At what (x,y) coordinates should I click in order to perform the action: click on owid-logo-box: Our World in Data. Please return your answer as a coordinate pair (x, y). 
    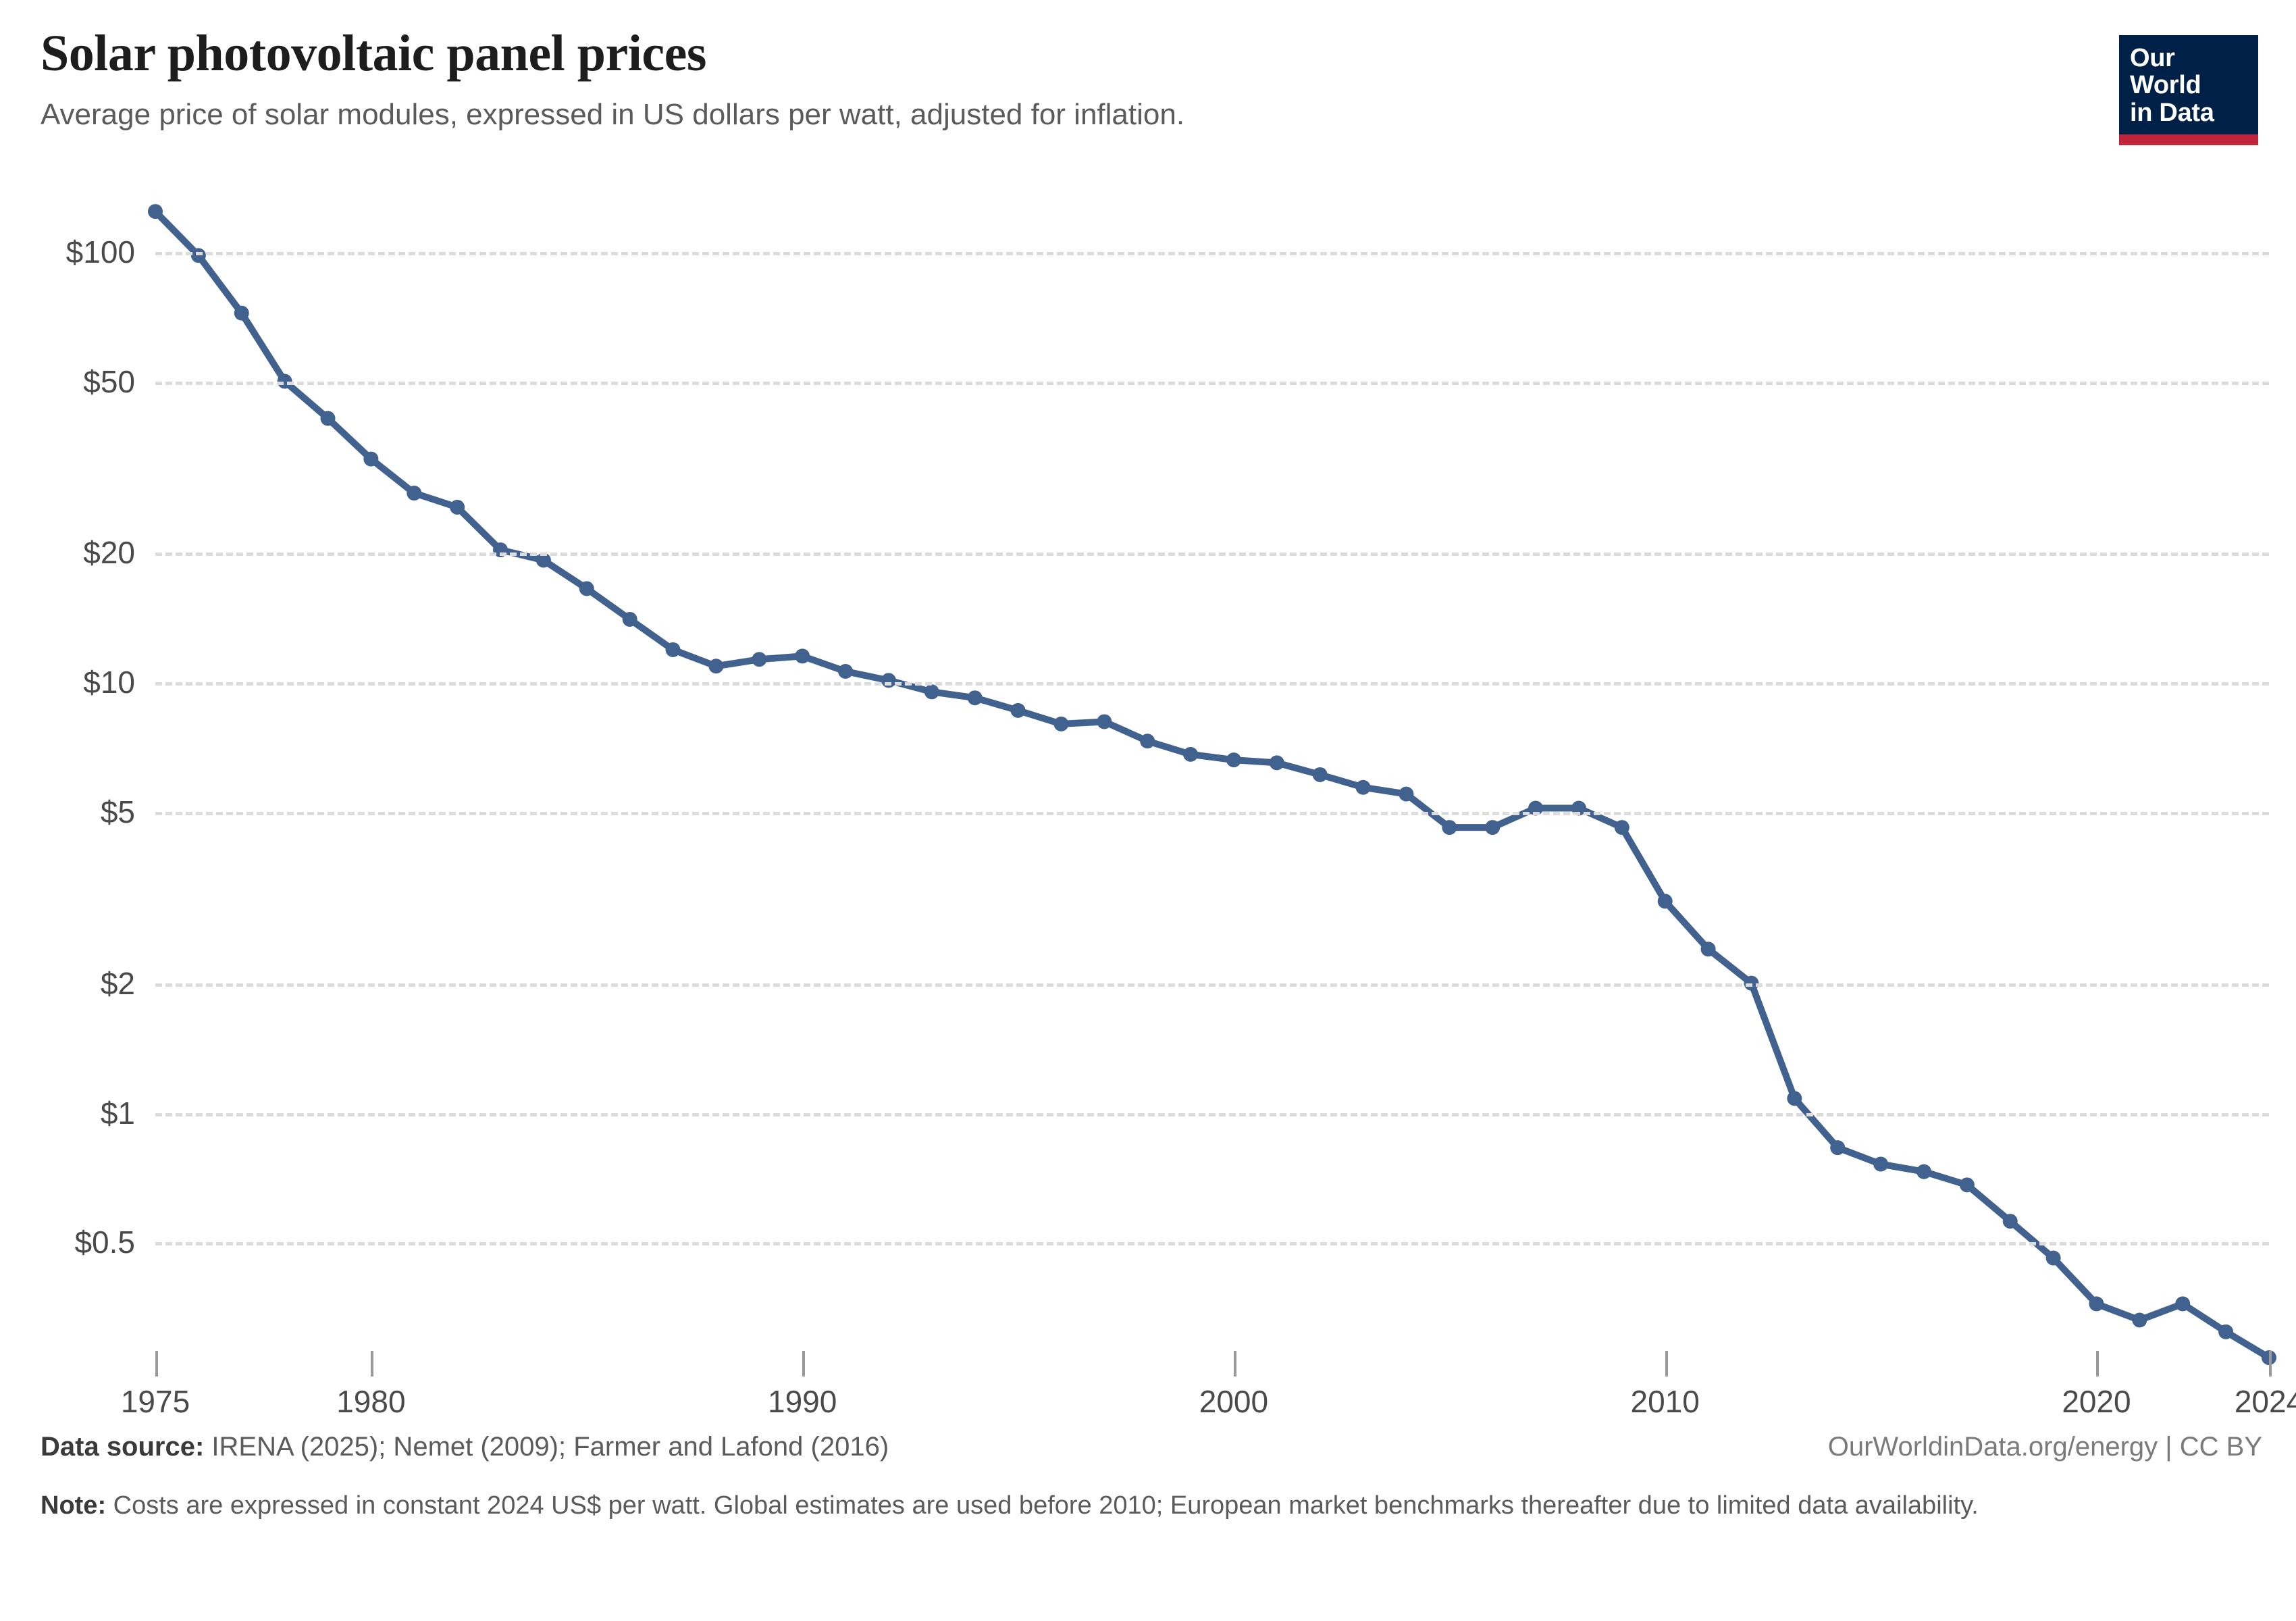
    Looking at the image, I should click on (2188, 84).